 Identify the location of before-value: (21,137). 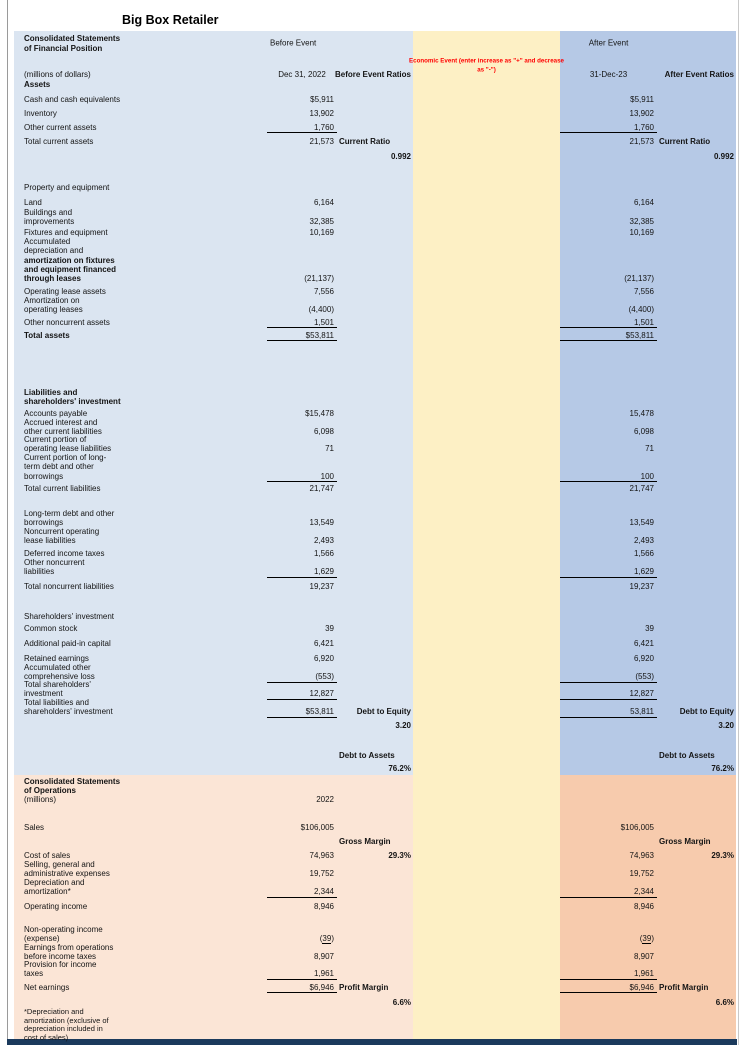
(319, 279).